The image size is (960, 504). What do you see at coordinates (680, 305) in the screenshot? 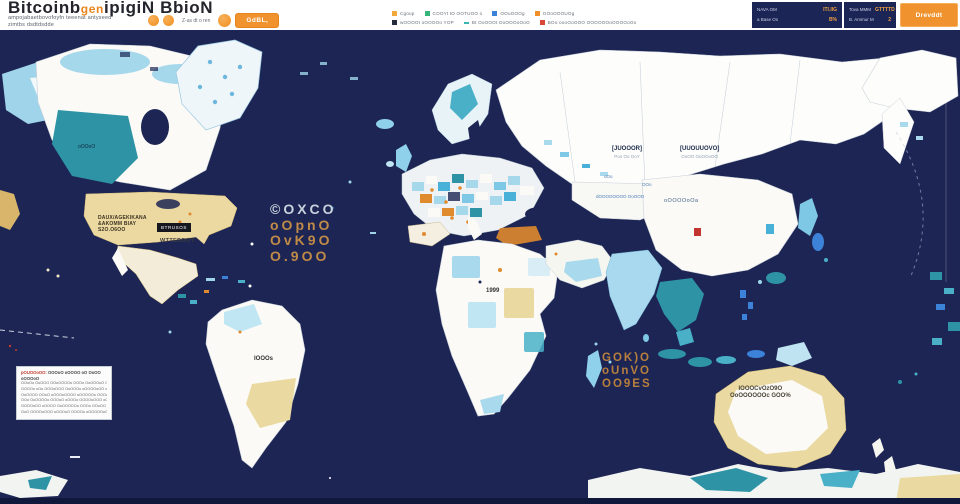
I see `region-indochina` at bounding box center [680, 305].